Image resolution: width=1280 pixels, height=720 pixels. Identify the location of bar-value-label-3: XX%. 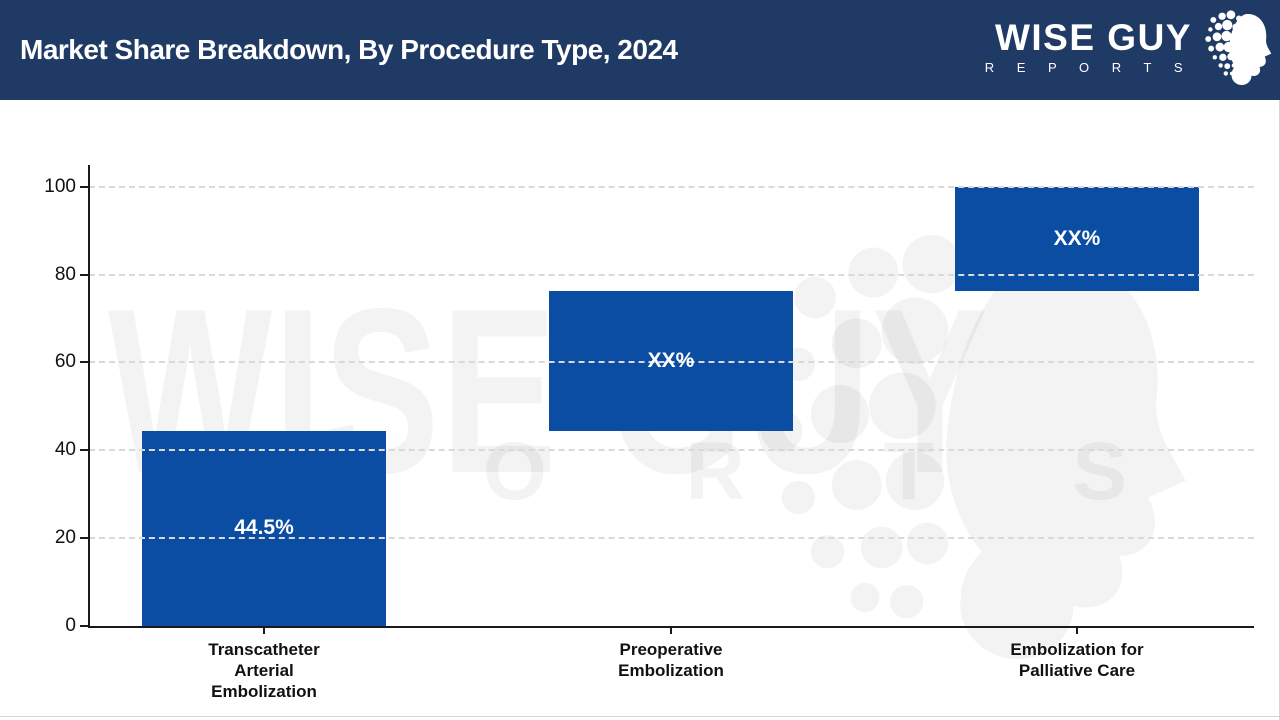
(1077, 238).